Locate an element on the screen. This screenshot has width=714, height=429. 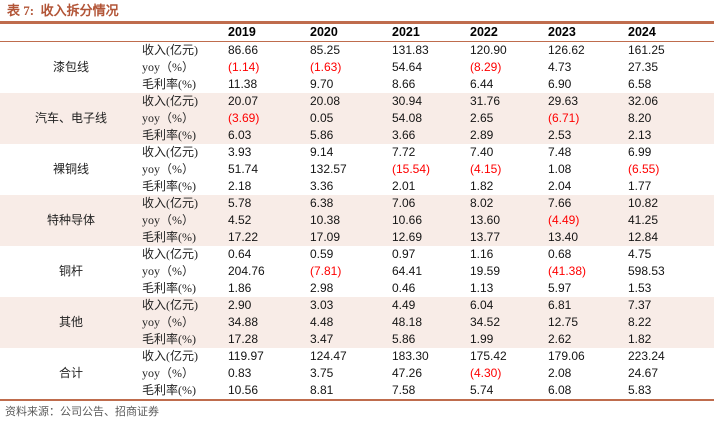
value-cell: 4.75 is located at coordinates (640, 254).